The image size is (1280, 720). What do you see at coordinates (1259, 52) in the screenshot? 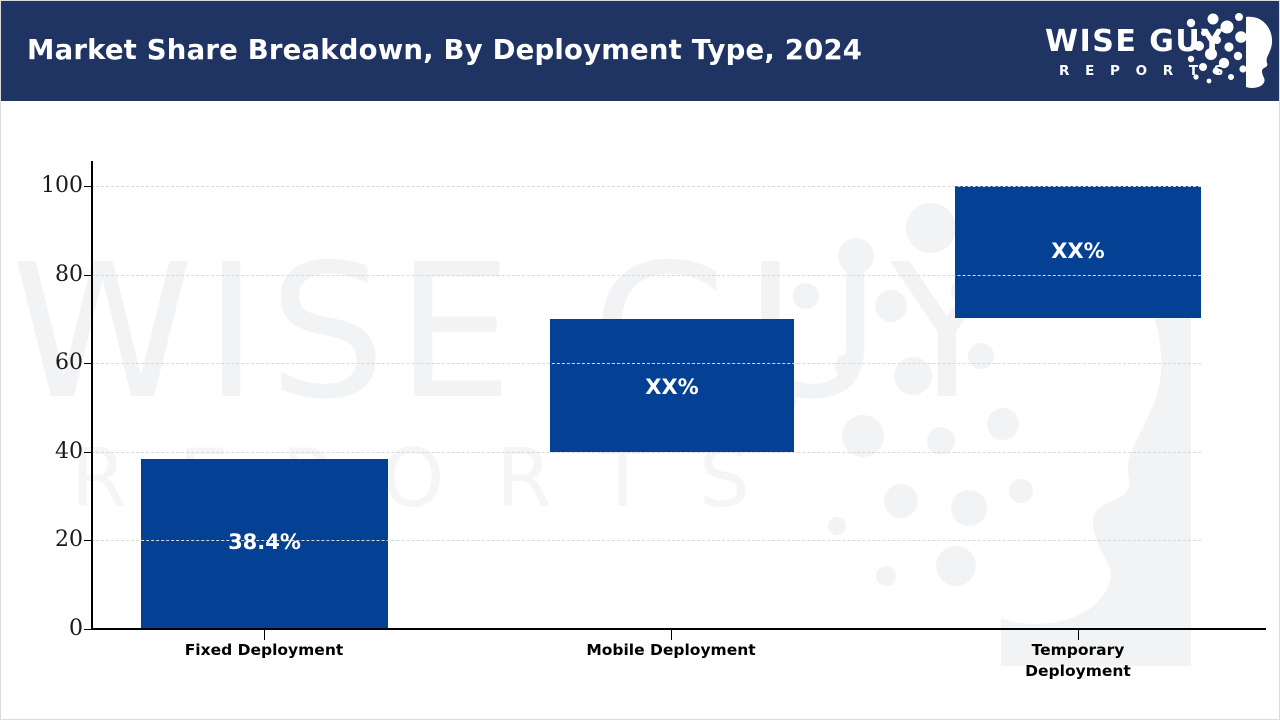
I see `logo-head-profile` at bounding box center [1259, 52].